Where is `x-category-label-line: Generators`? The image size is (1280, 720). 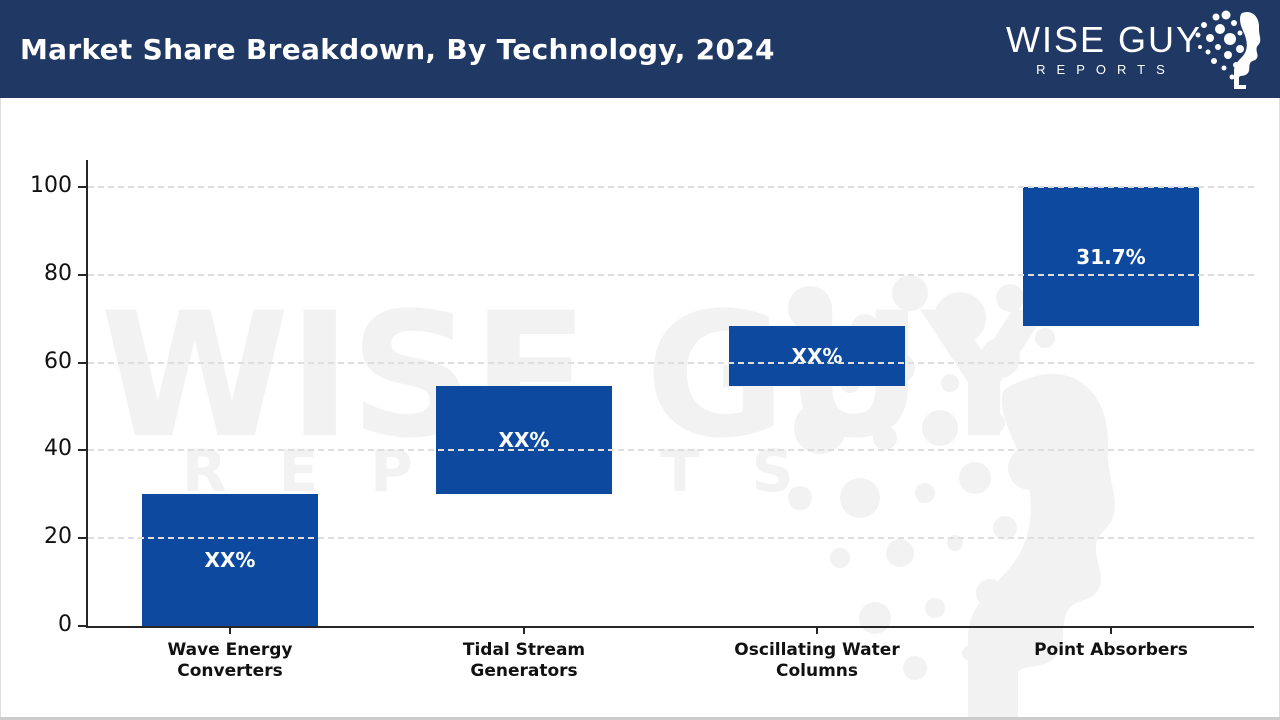
x-category-label-line: Generators is located at coordinates (524, 671).